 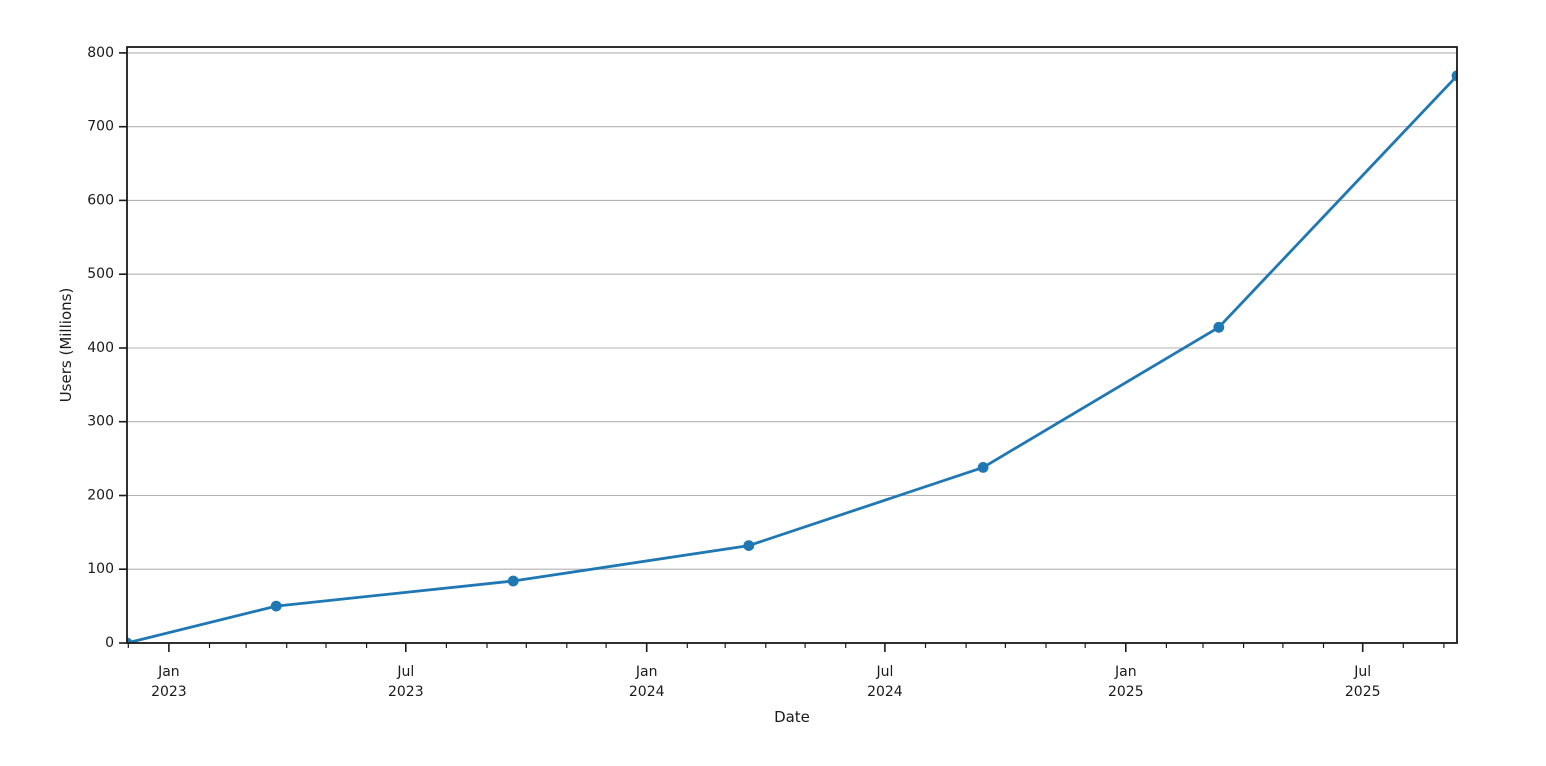 What do you see at coordinates (100, 200) in the screenshot?
I see `y-tick-label: 600` at bounding box center [100, 200].